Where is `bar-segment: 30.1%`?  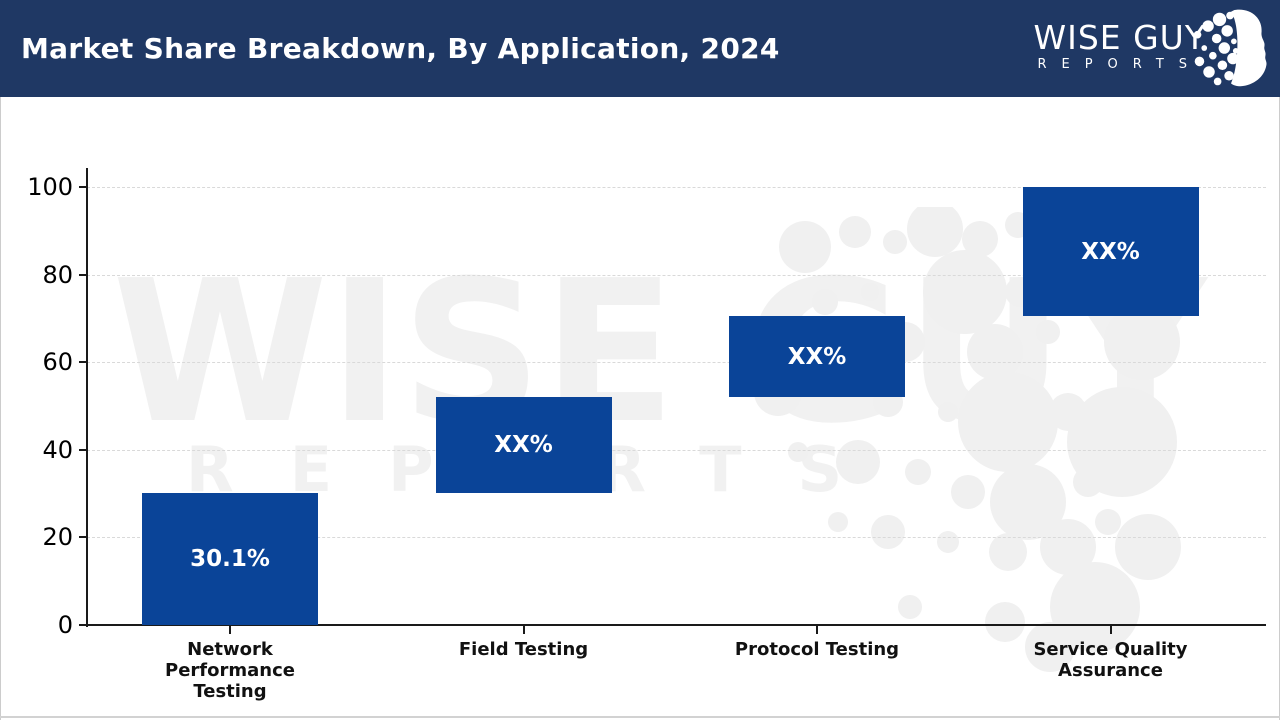 bar-segment: 30.1% is located at coordinates (230, 559).